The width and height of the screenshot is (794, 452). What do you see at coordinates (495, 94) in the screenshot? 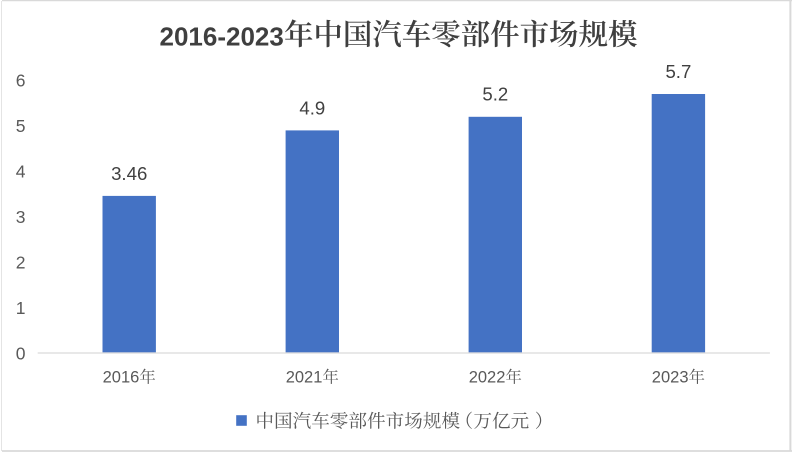
I see `svg-text: 5.2` at bounding box center [495, 94].